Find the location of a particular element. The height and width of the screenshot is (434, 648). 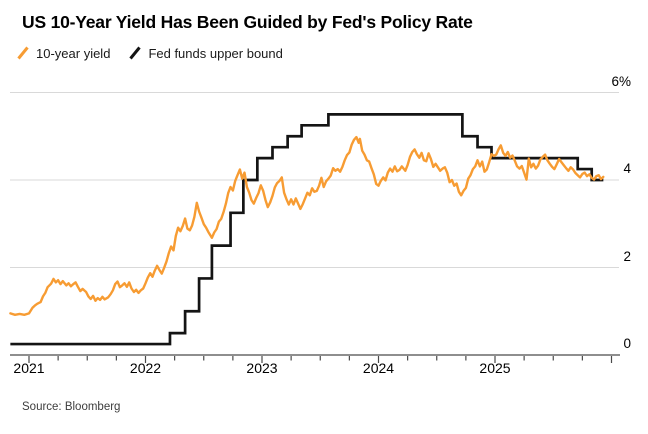

y-tick-label: 0 is located at coordinates (627, 343).